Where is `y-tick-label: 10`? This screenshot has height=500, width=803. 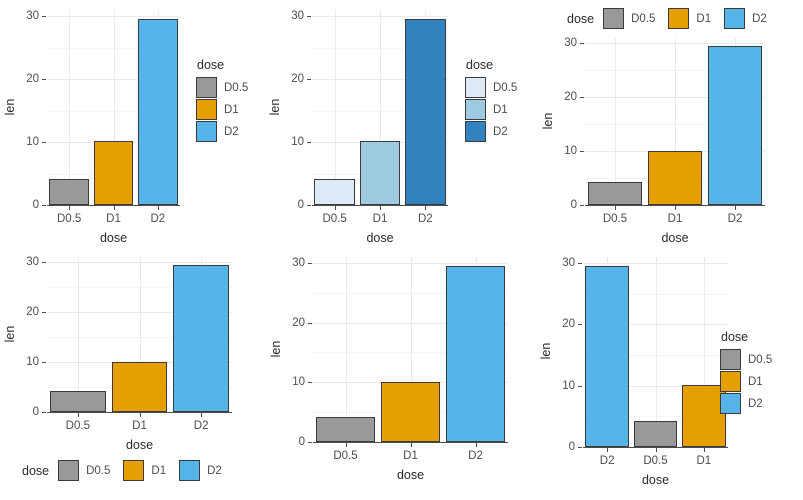
y-tick-label: 10 is located at coordinates (32, 142).